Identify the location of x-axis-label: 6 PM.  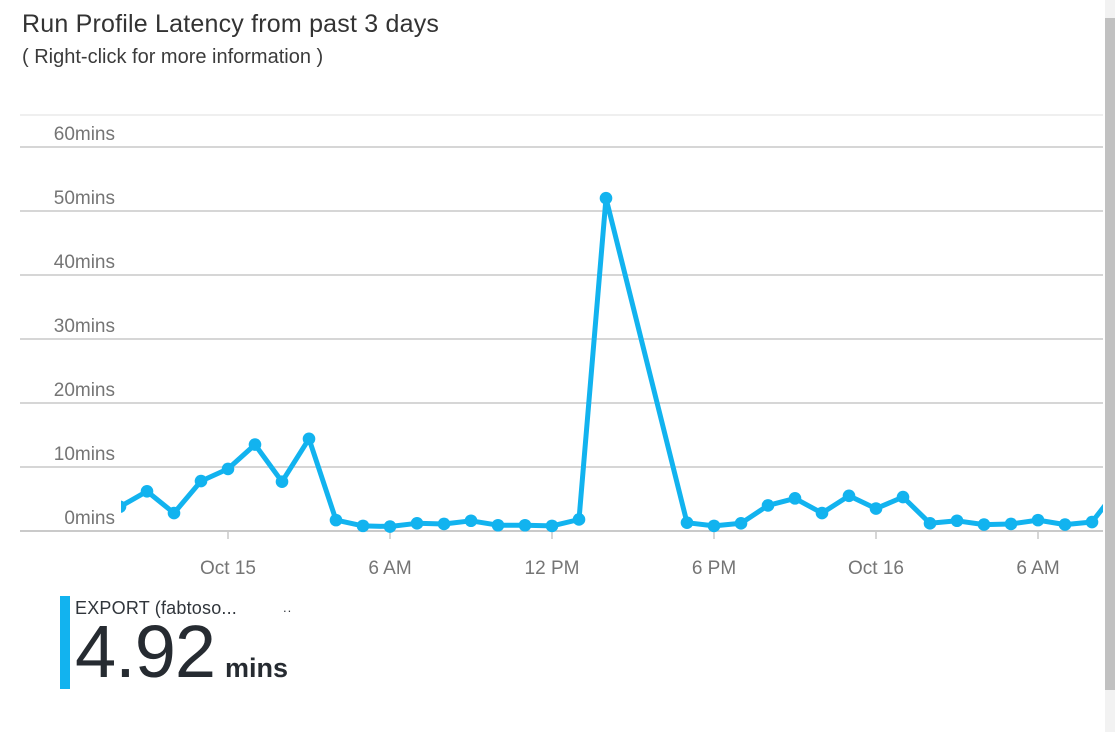
(714, 568).